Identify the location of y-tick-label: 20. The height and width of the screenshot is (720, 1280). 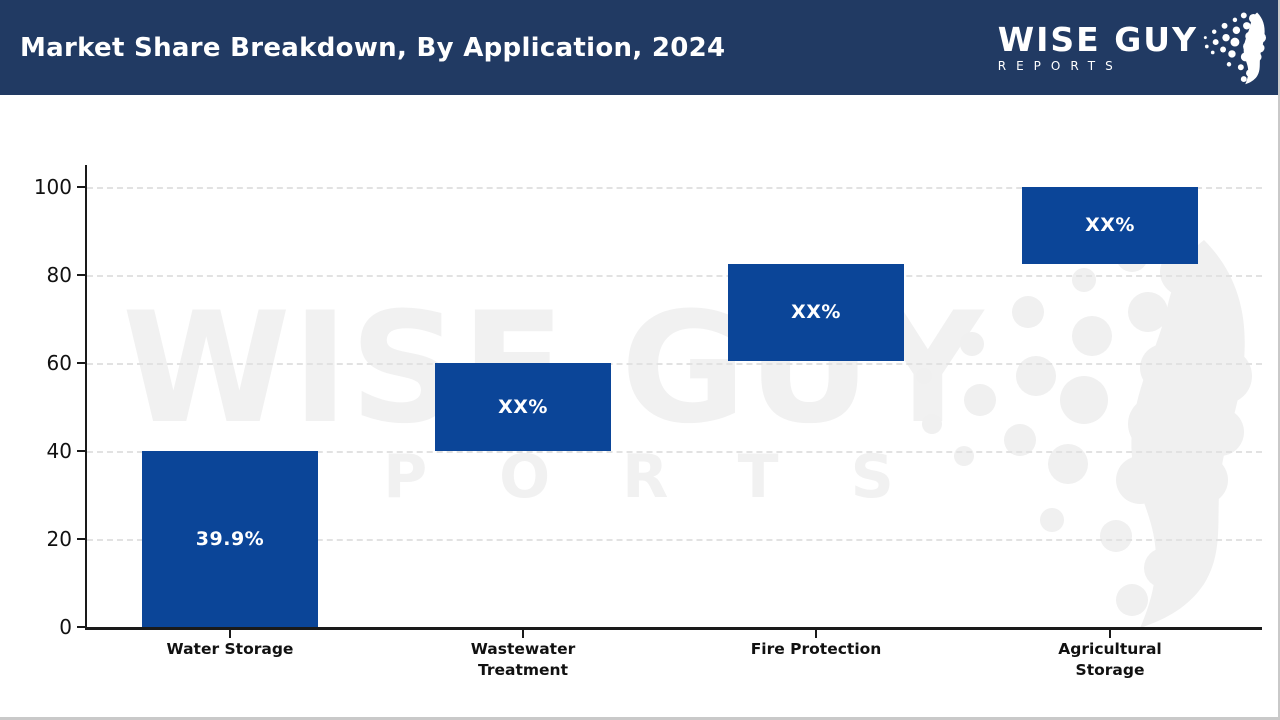
(59, 539).